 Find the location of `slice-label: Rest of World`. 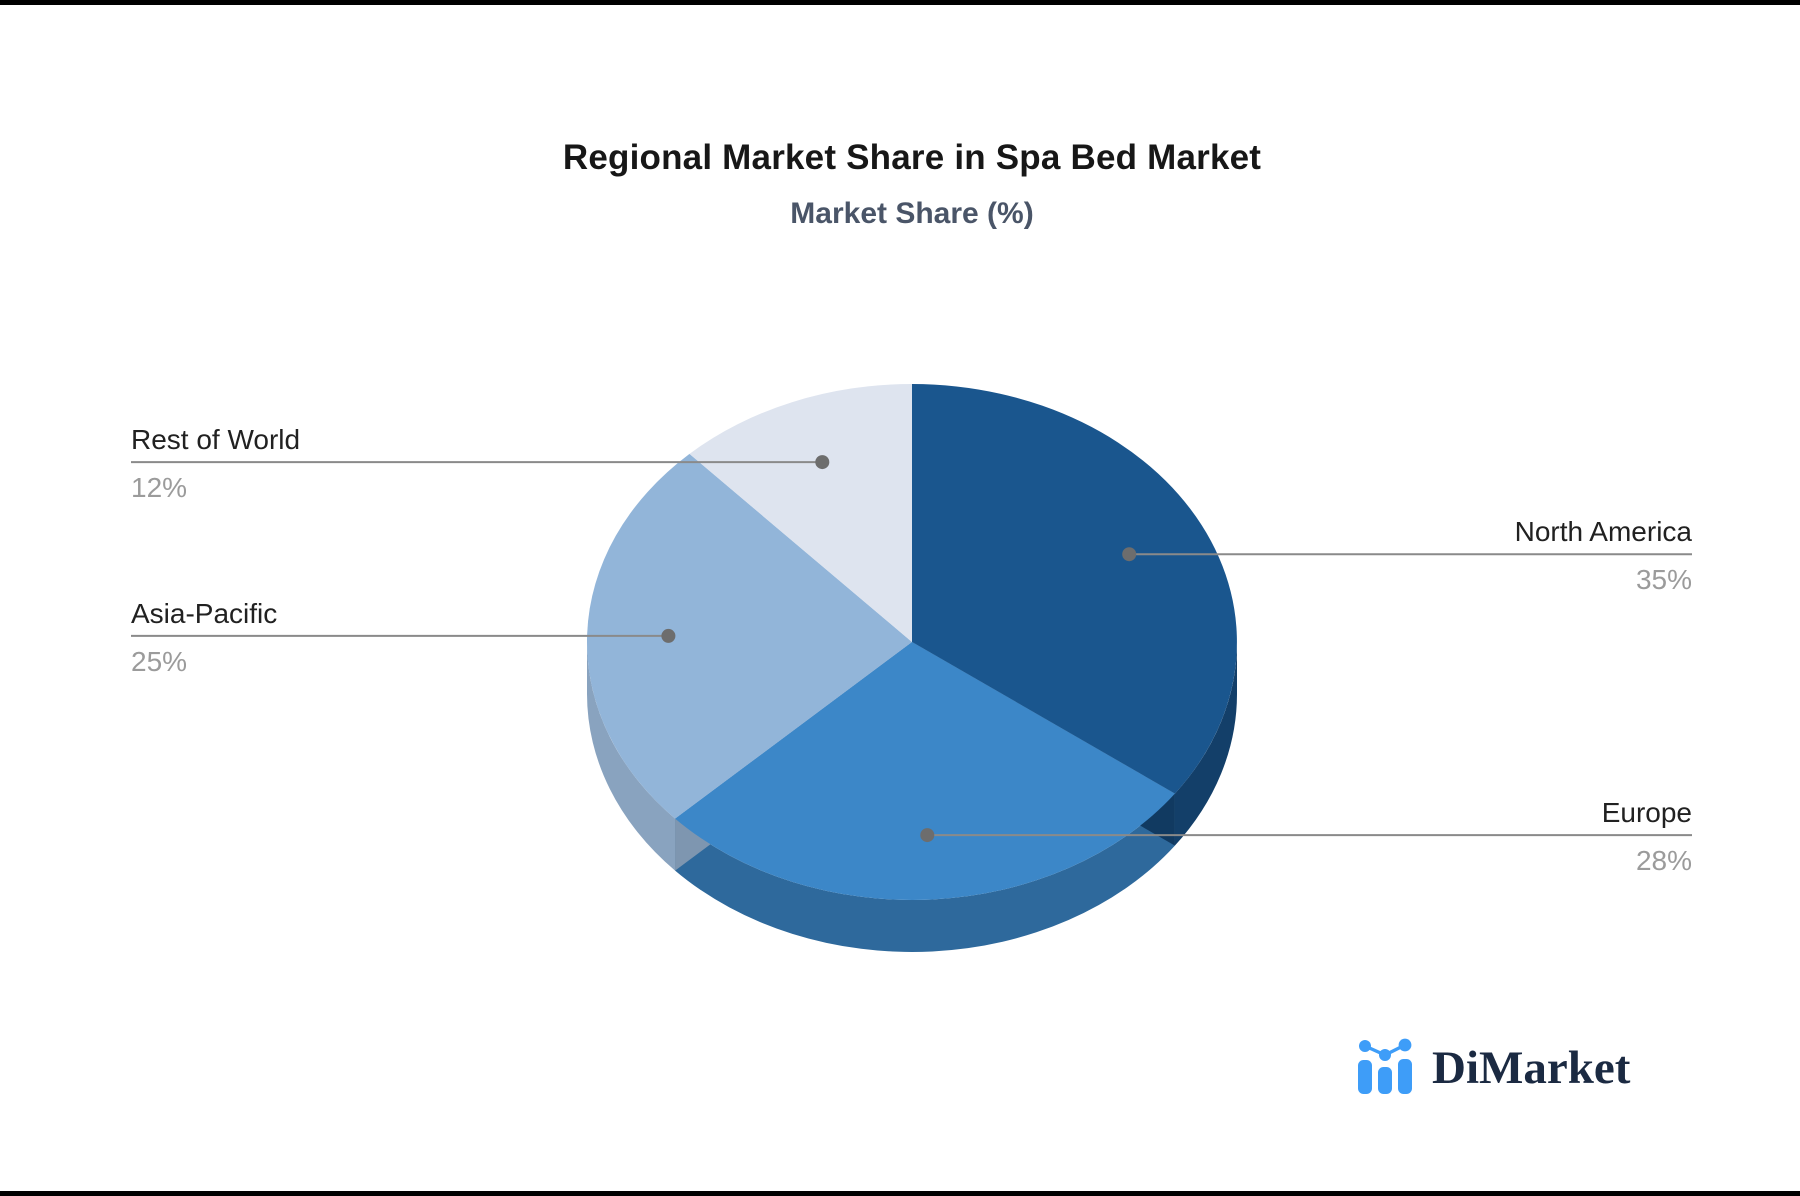

slice-label: Rest of World is located at coordinates (216, 440).